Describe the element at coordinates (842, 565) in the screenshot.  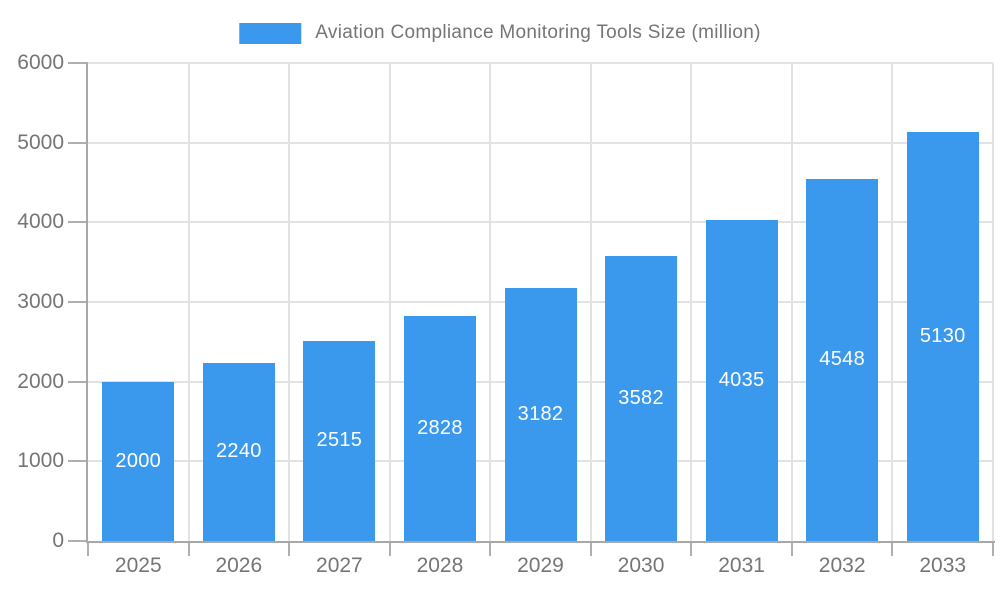
I see `x-tick-label: 2032` at that location.